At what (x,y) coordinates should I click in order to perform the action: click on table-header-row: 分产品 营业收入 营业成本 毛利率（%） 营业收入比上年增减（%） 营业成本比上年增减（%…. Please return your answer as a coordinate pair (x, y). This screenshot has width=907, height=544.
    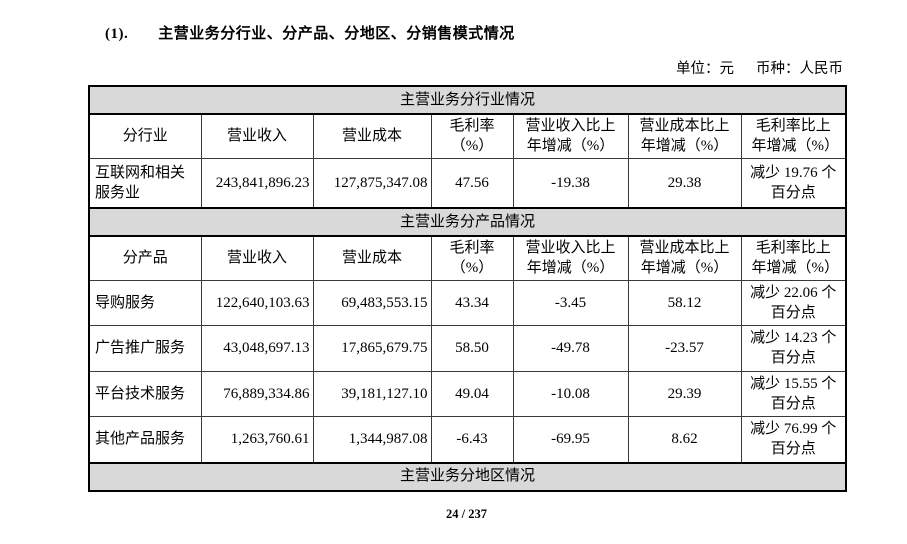
    Looking at the image, I should click on (467, 258).